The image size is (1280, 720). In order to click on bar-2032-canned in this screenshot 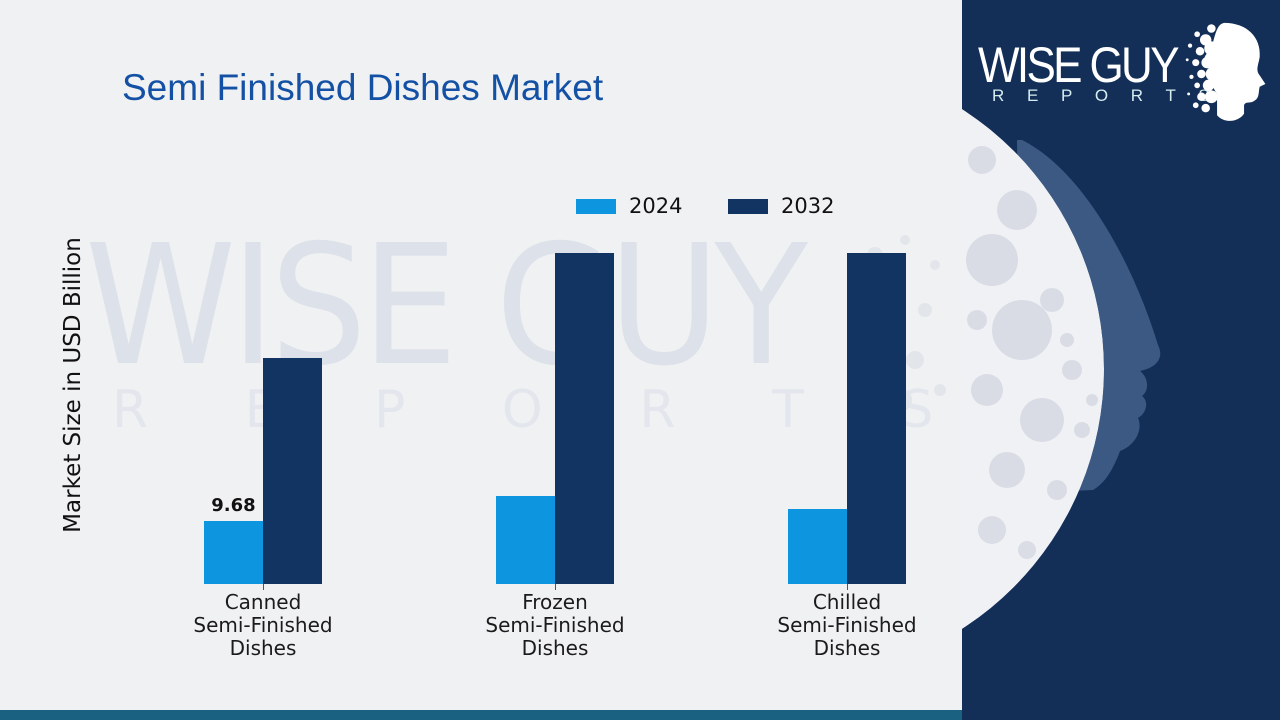, I will do `click(292, 471)`.